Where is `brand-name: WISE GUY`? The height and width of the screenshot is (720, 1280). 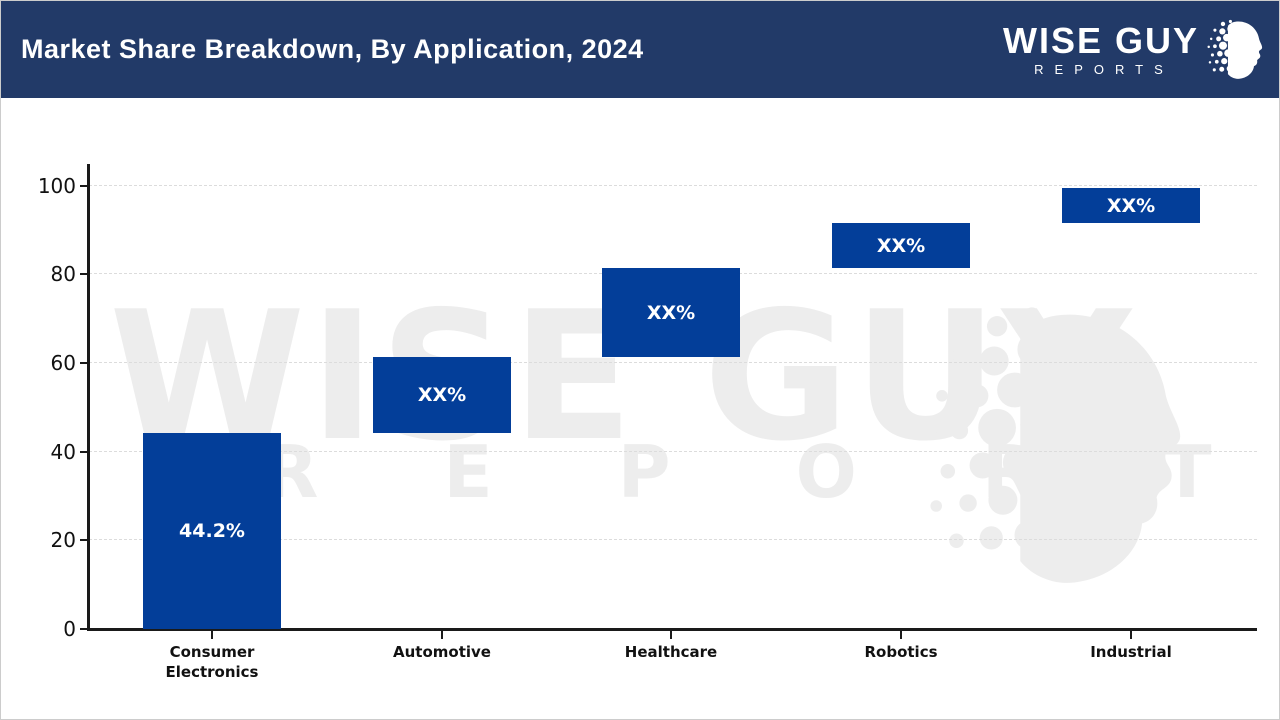 brand-name: WISE GUY is located at coordinates (1100, 40).